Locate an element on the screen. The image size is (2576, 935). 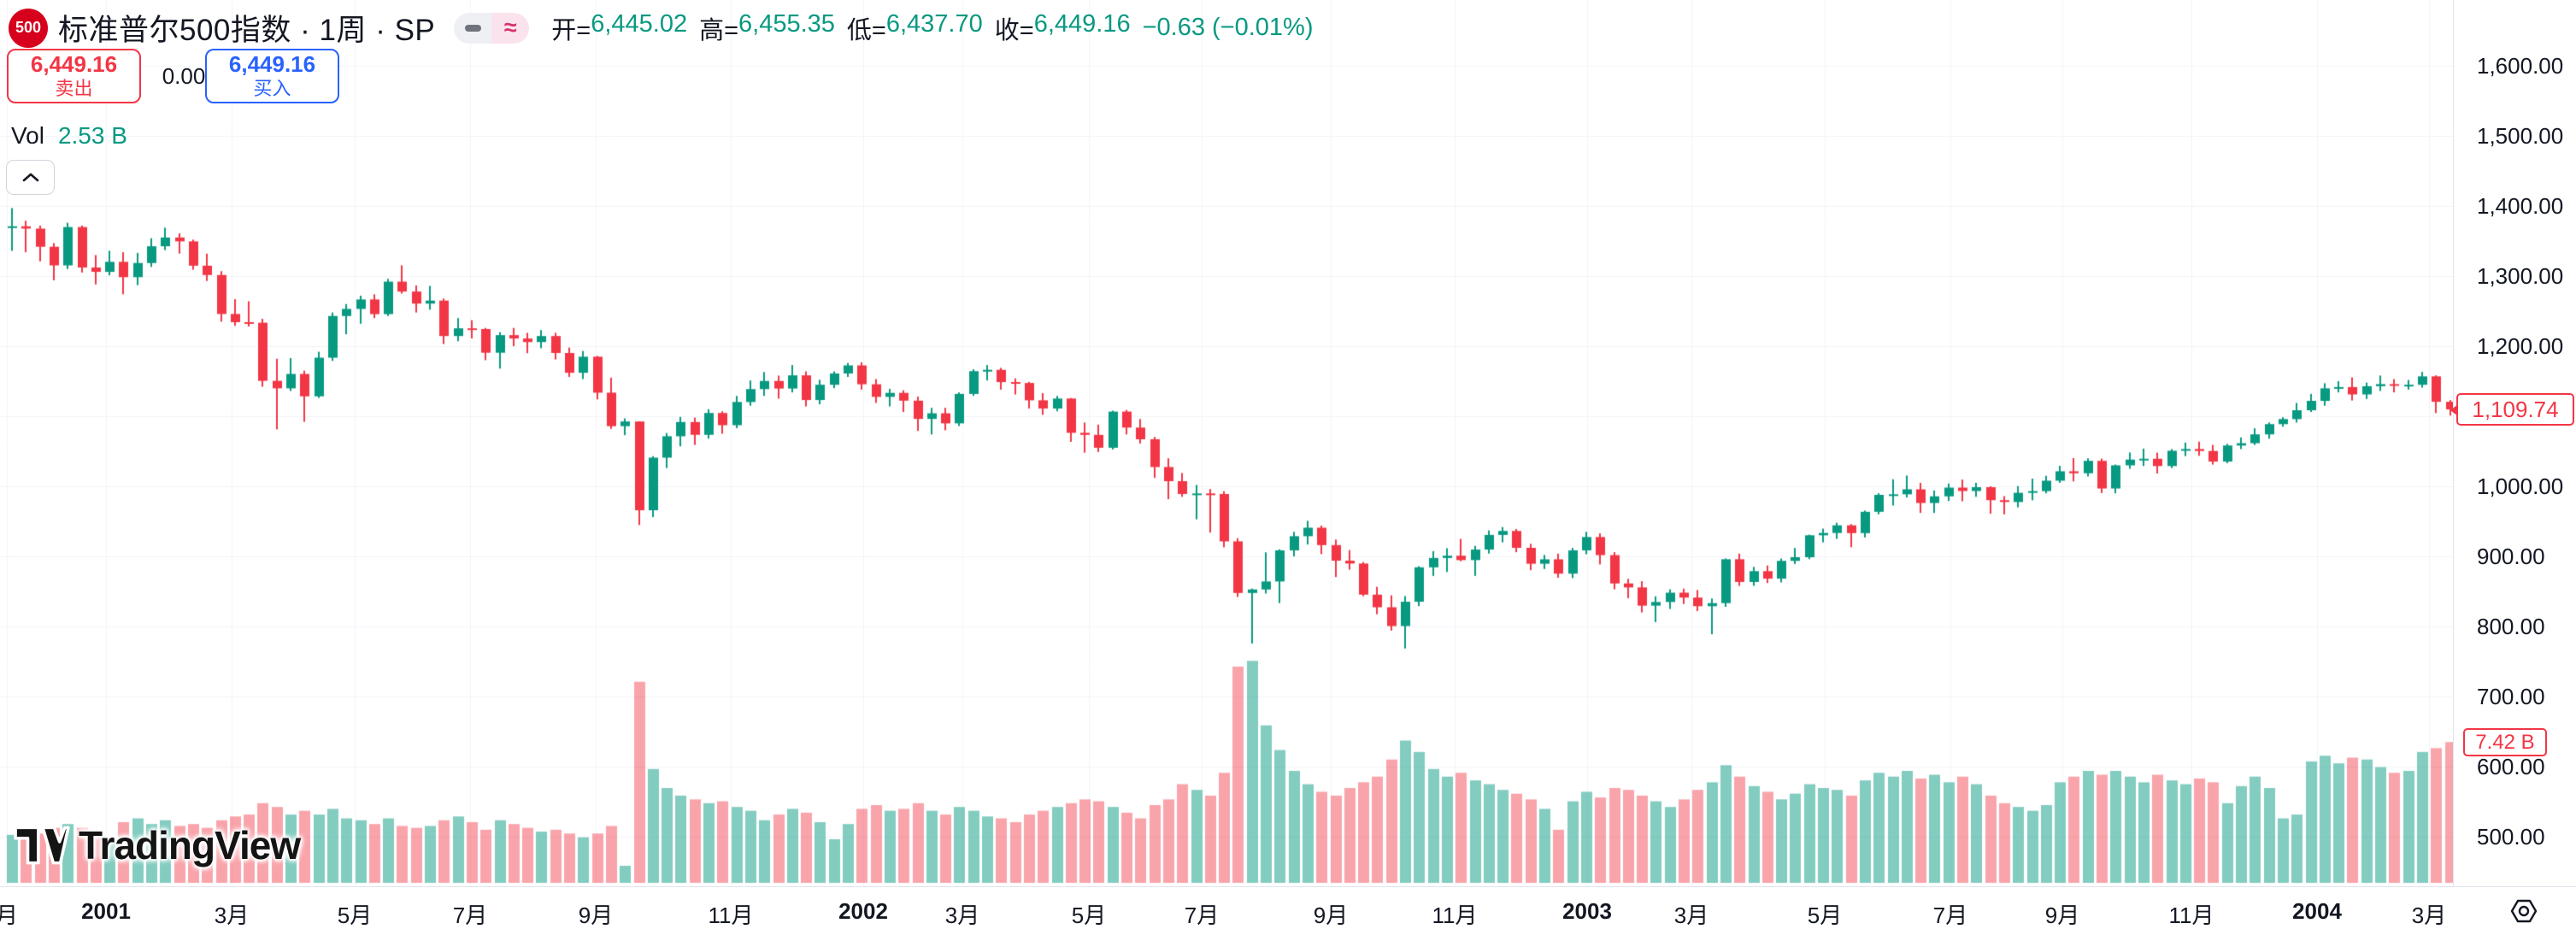
volume-legend-value: 2.53 B is located at coordinates (92, 136).